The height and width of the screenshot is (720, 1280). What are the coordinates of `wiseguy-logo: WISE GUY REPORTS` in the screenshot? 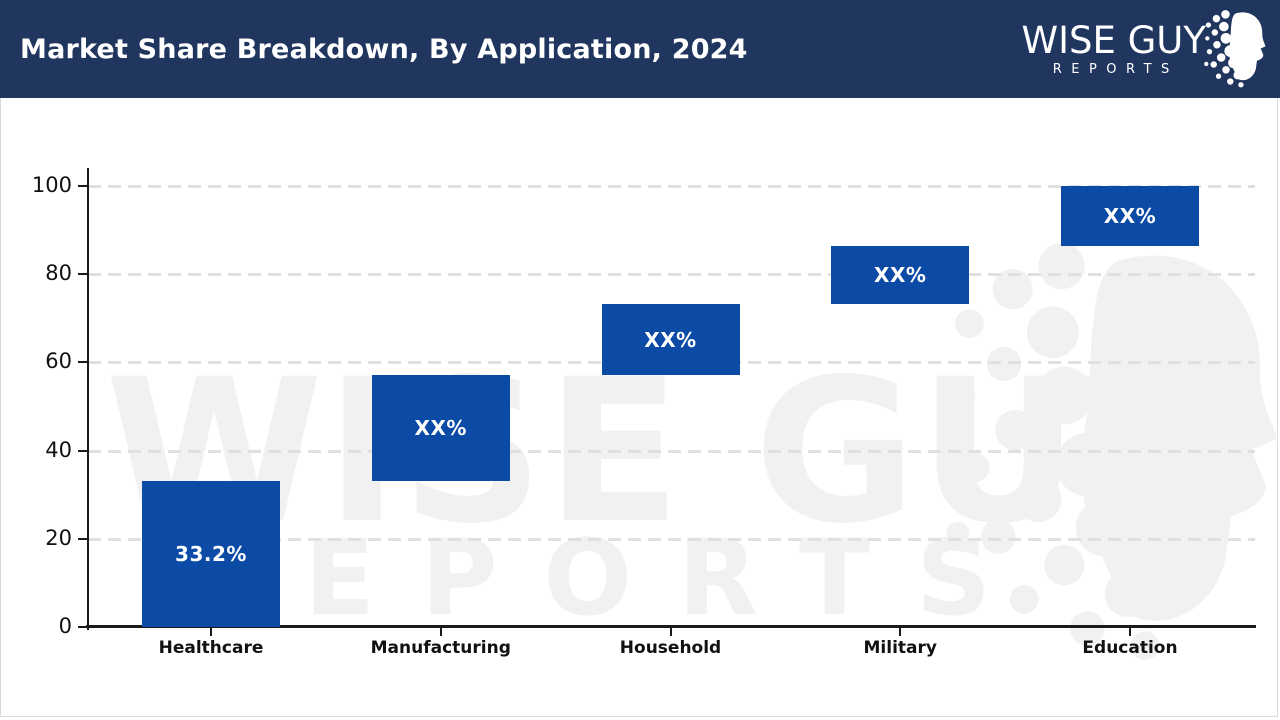 It's located at (1144, 49).